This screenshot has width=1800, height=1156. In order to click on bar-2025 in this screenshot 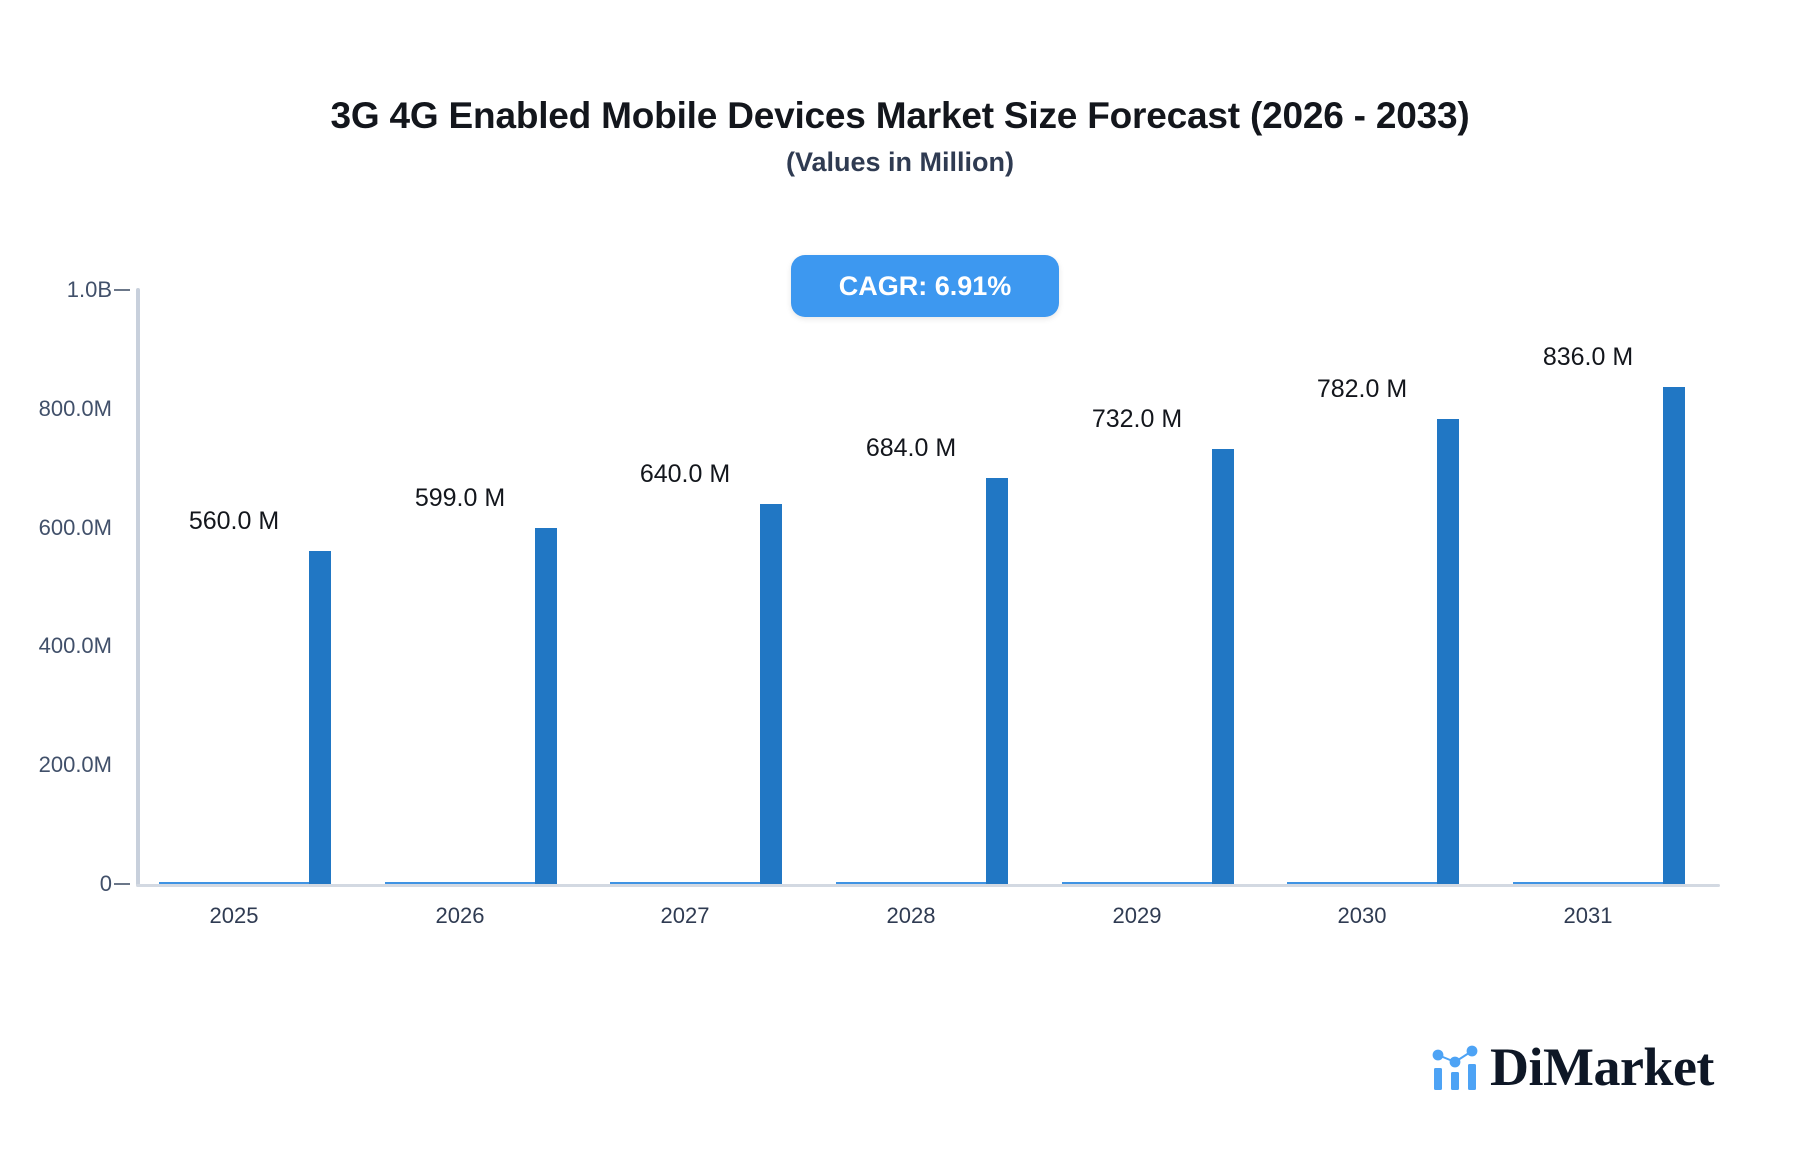, I will do `click(245, 717)`.